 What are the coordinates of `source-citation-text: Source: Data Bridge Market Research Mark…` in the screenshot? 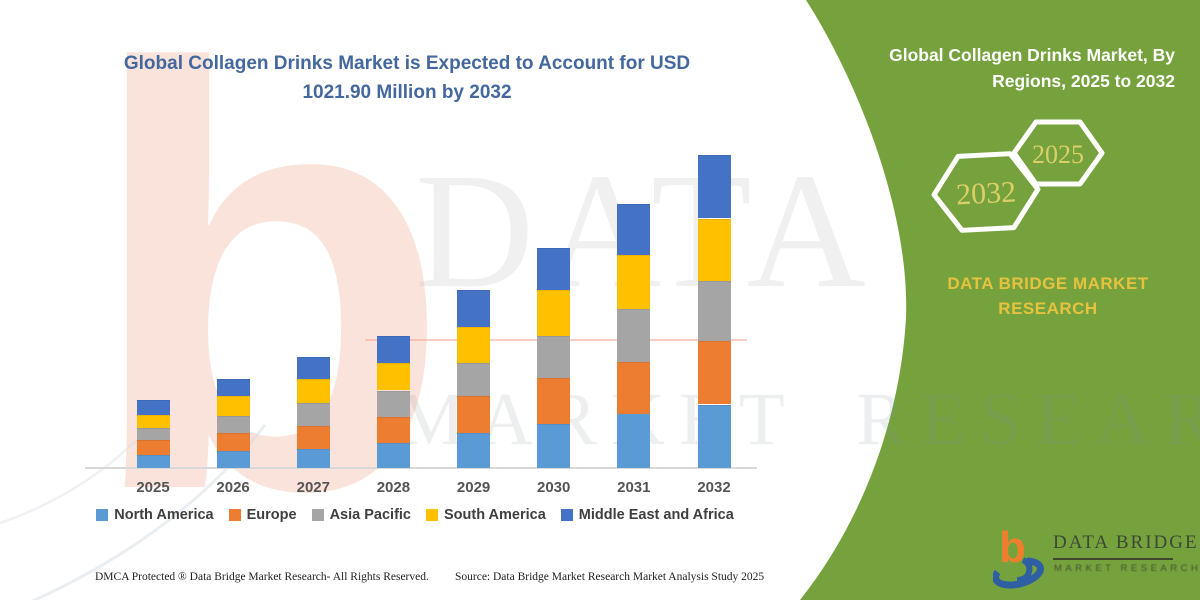 It's located at (610, 577).